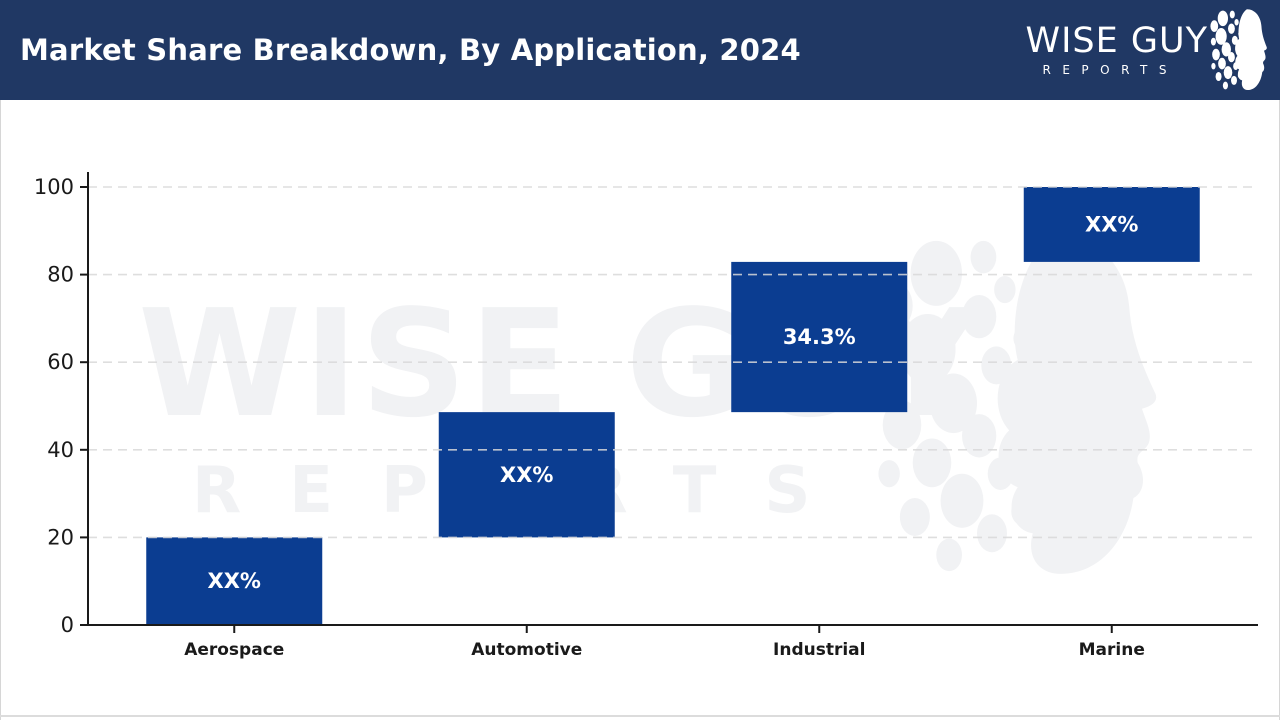  I want to click on bar-industrial, so click(819, 337).